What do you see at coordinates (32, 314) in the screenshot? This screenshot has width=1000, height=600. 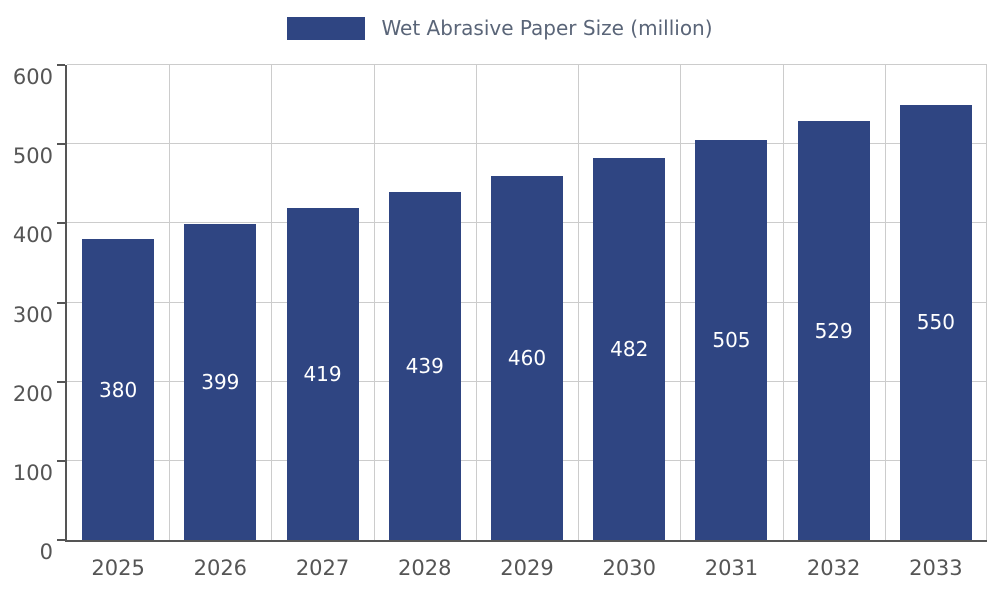 I see `y-tick-label: 300` at bounding box center [32, 314].